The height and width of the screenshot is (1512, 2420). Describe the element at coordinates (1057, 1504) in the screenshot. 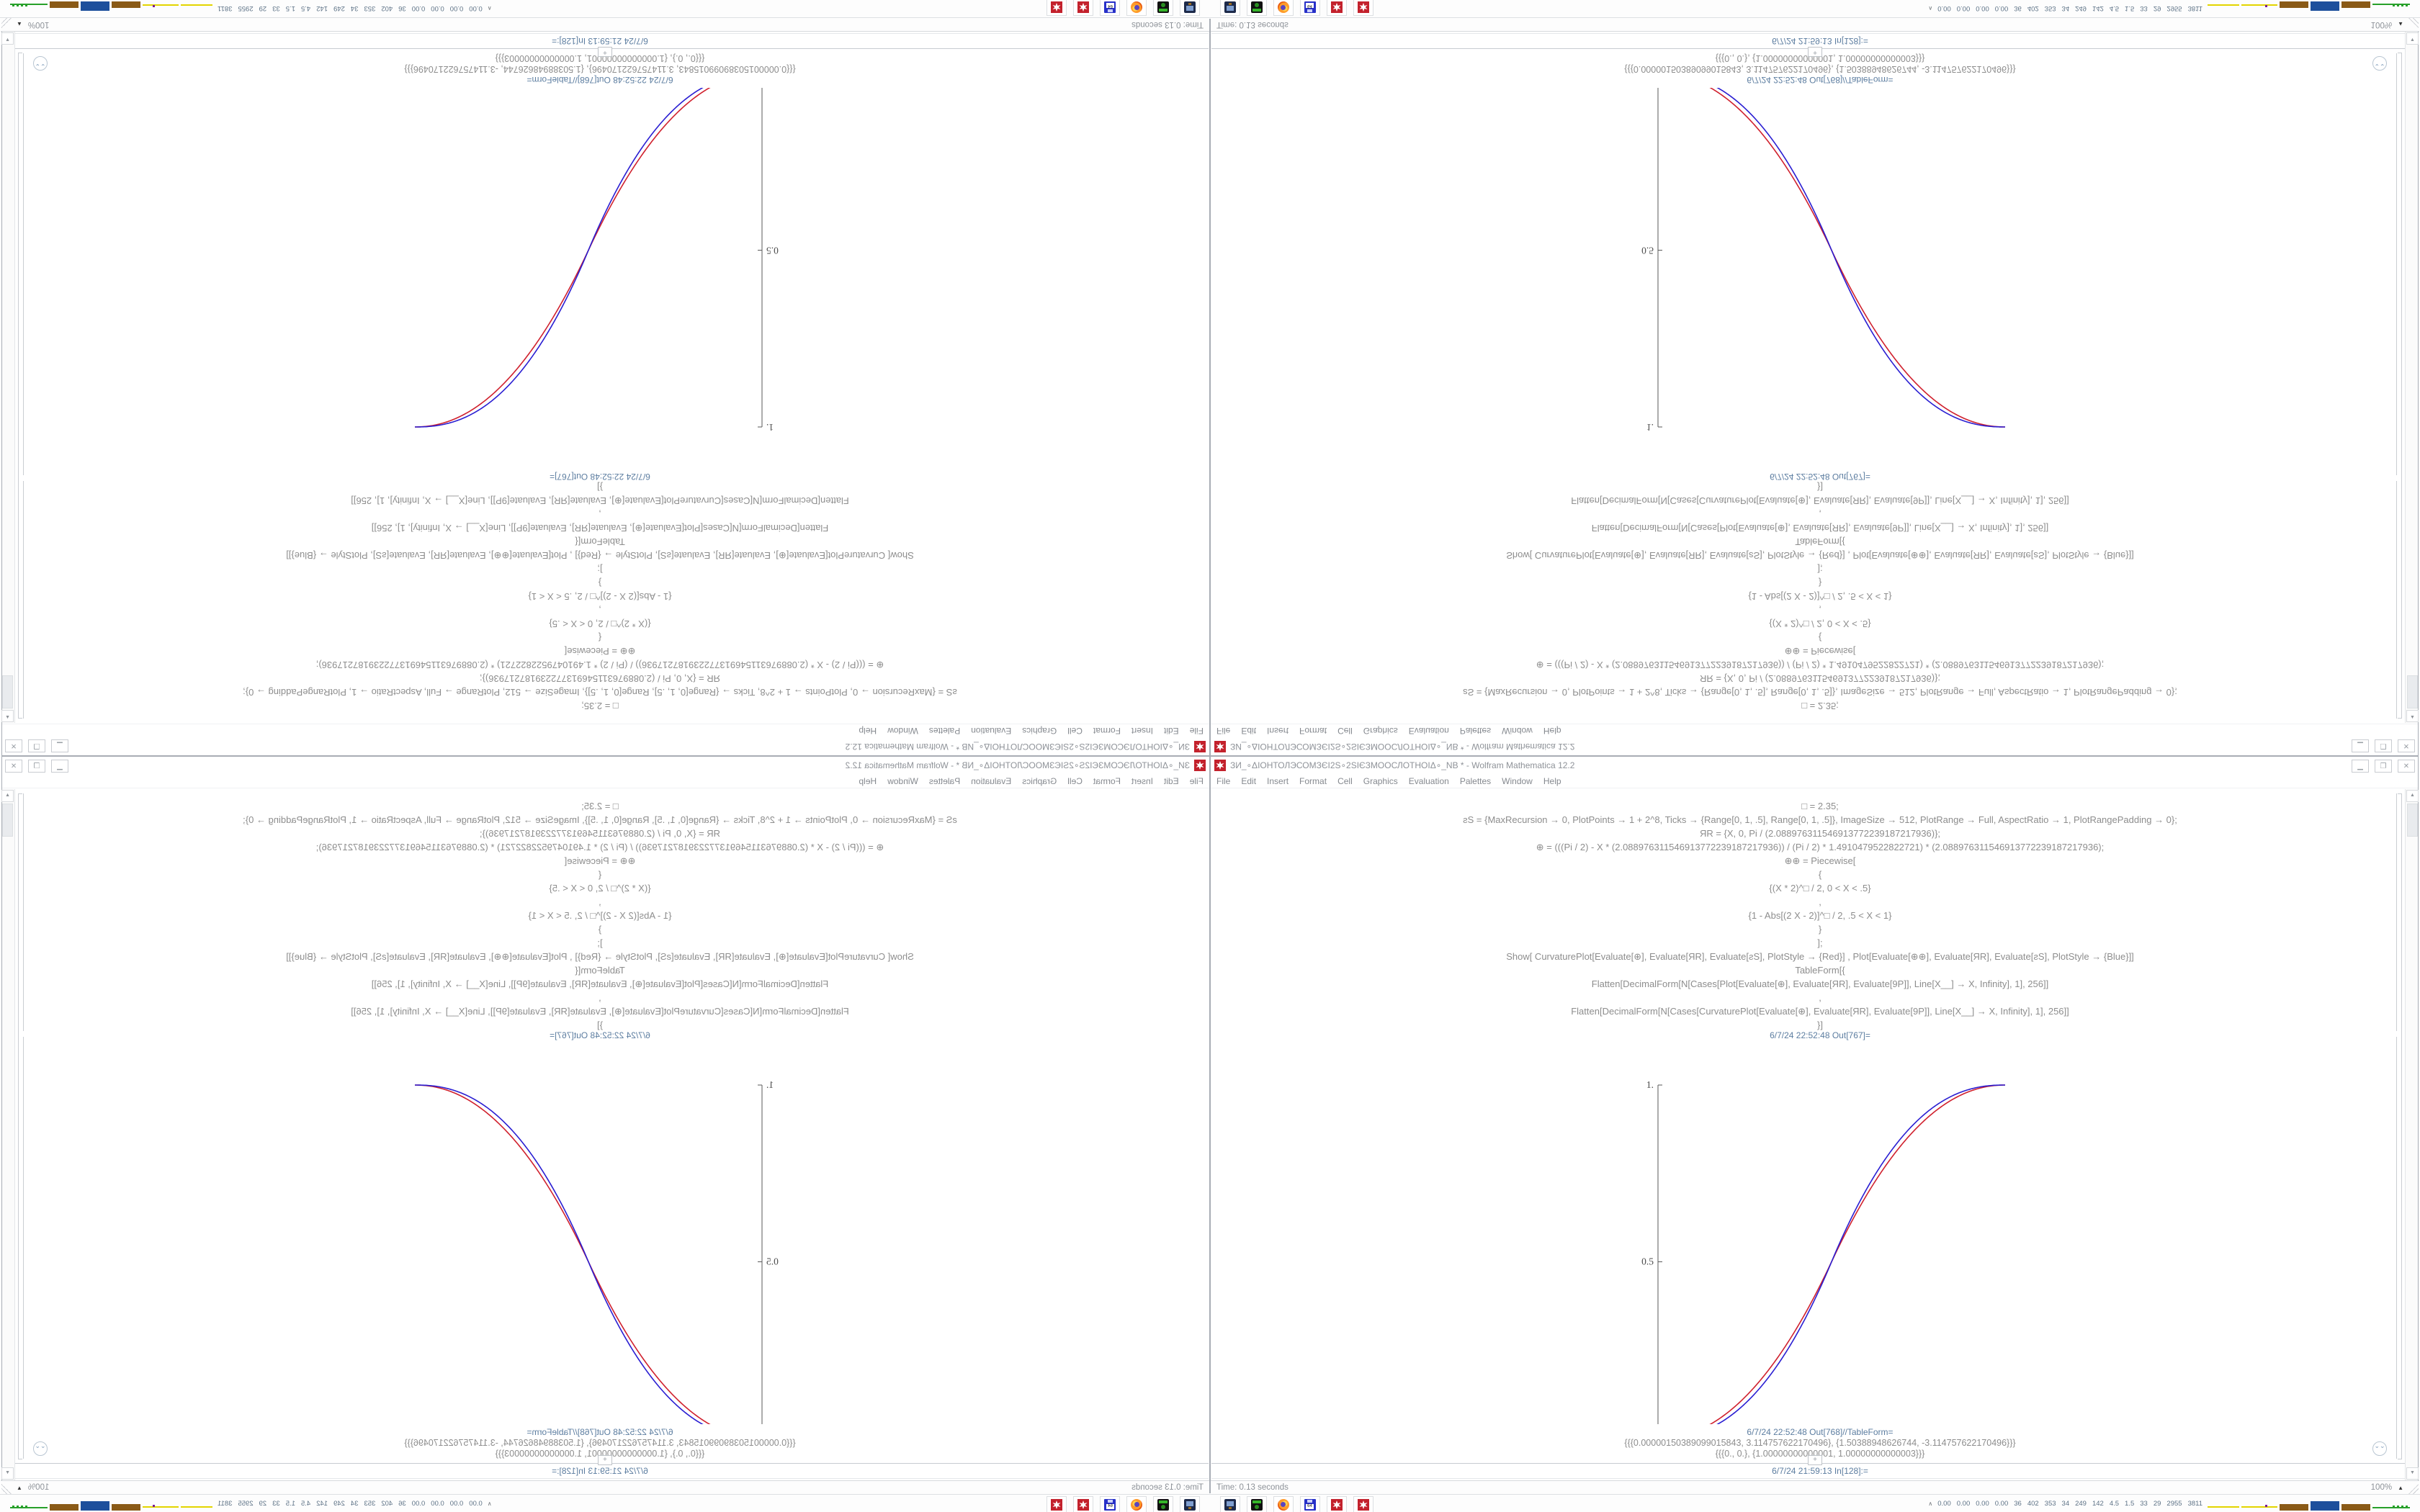

I see `mathematica-icon` at that location.